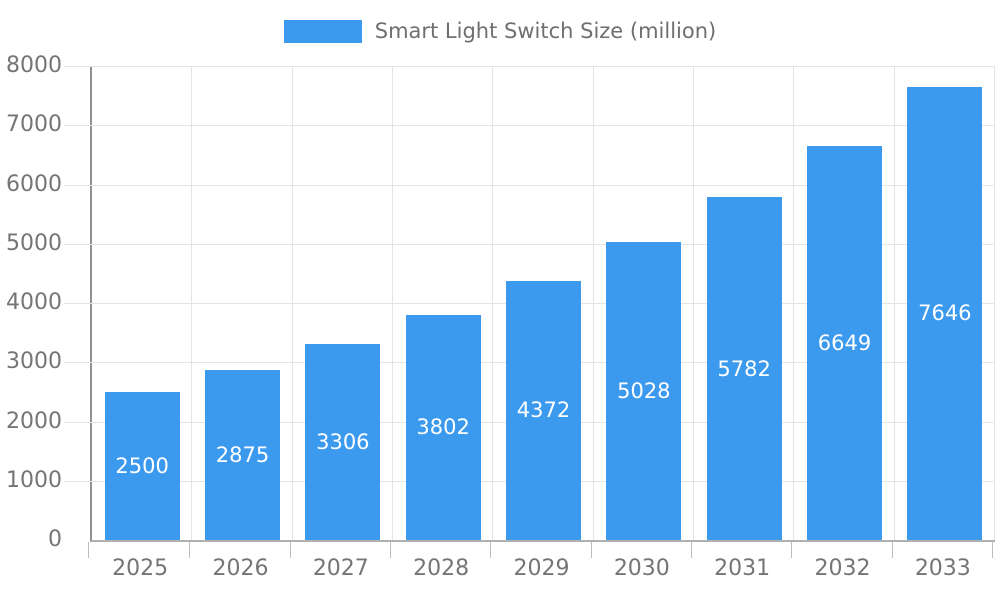 Image resolution: width=1000 pixels, height=600 pixels. Describe the element at coordinates (641, 568) in the screenshot. I see `x-axis-tick-label: 2030` at that location.